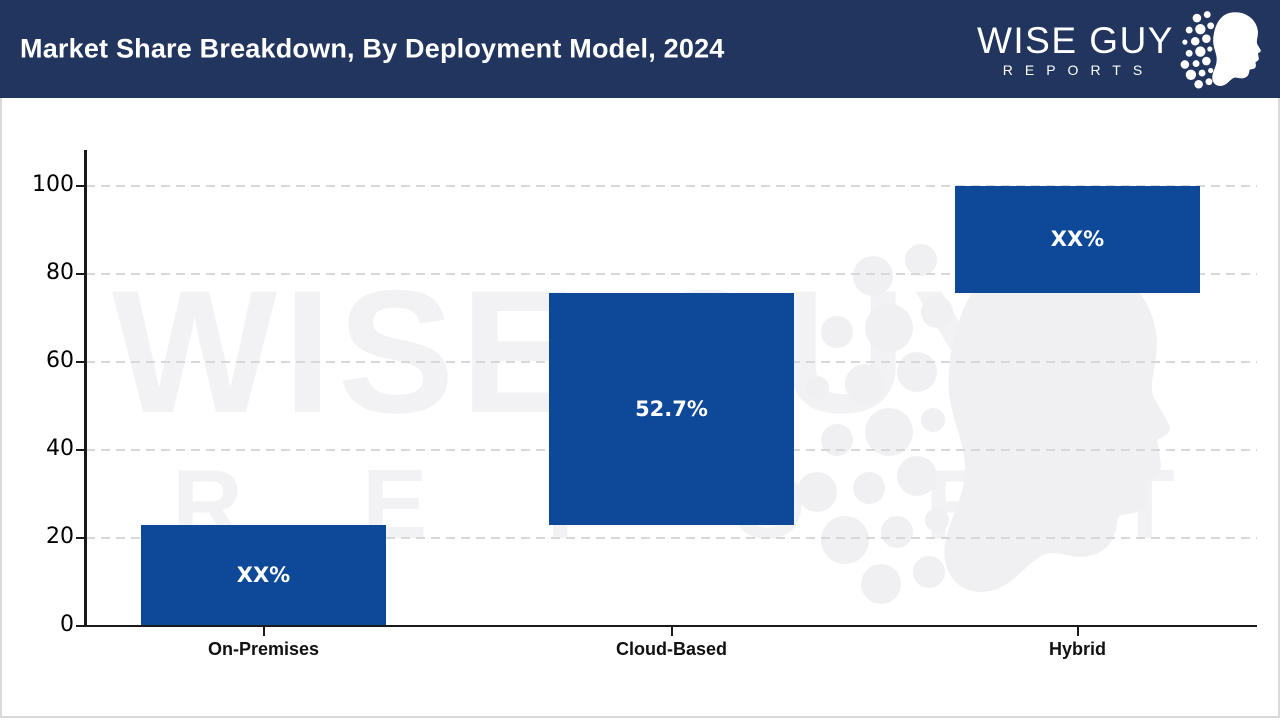 This screenshot has height=720, width=1280. What do you see at coordinates (85, 388) in the screenshot?
I see `y-axis-spine` at bounding box center [85, 388].